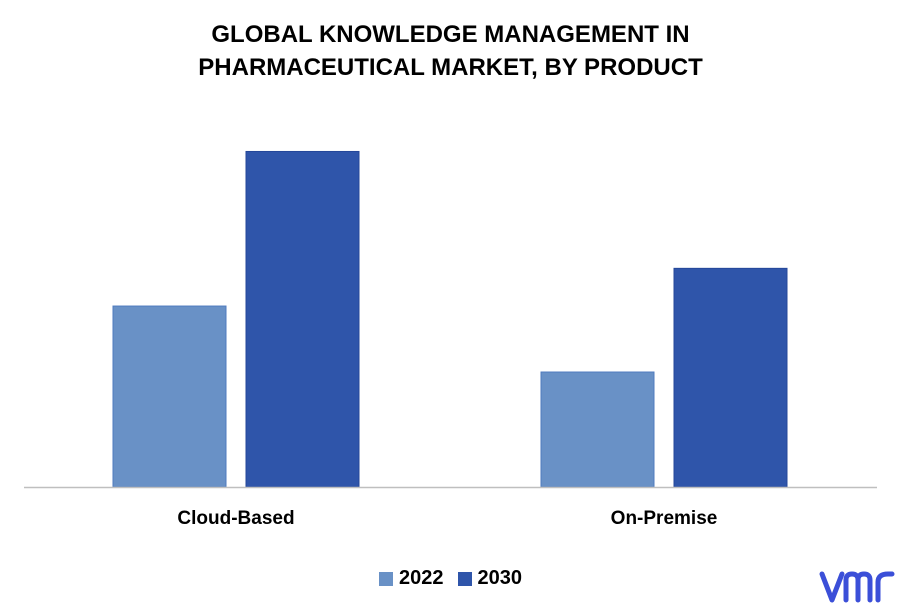 This screenshot has width=901, height=612. Describe the element at coordinates (450, 67) in the screenshot. I see `chart-title-line-2: PHARMACEUTICAL MARKET, BY PRODUCT` at that location.